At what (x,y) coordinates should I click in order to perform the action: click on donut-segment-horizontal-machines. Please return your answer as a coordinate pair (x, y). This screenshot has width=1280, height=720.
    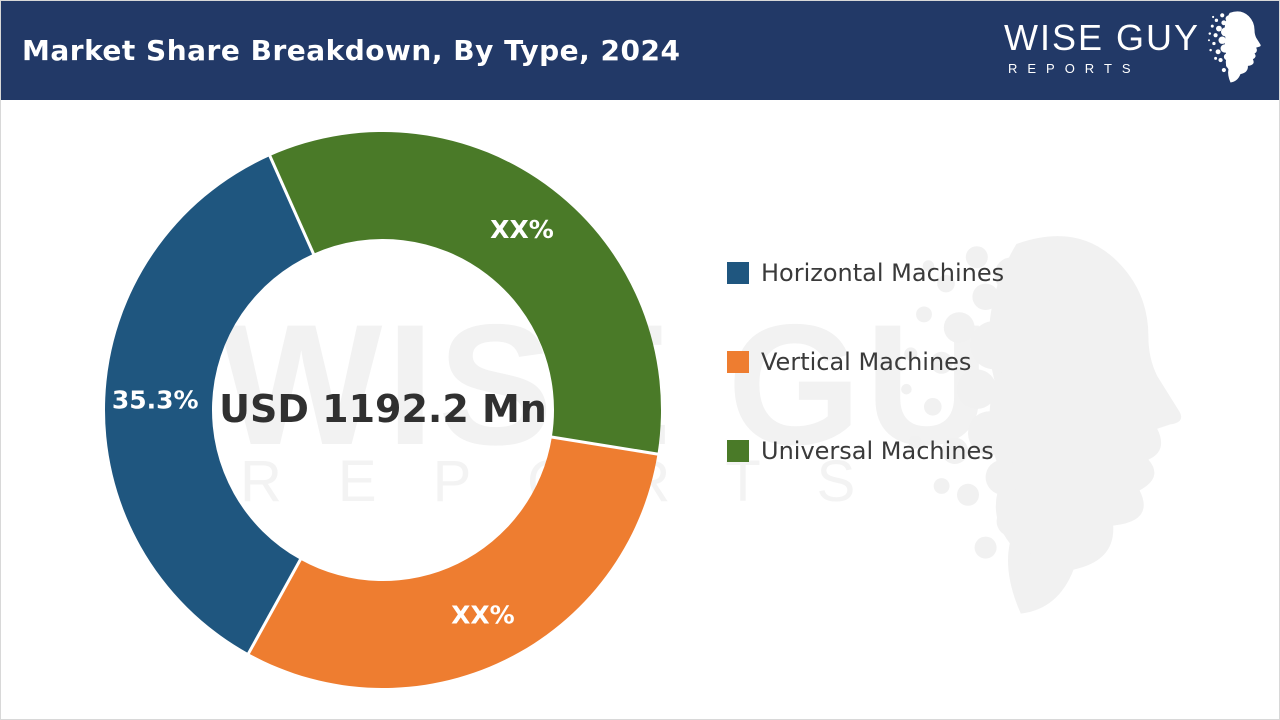
    Looking at the image, I should click on (209, 405).